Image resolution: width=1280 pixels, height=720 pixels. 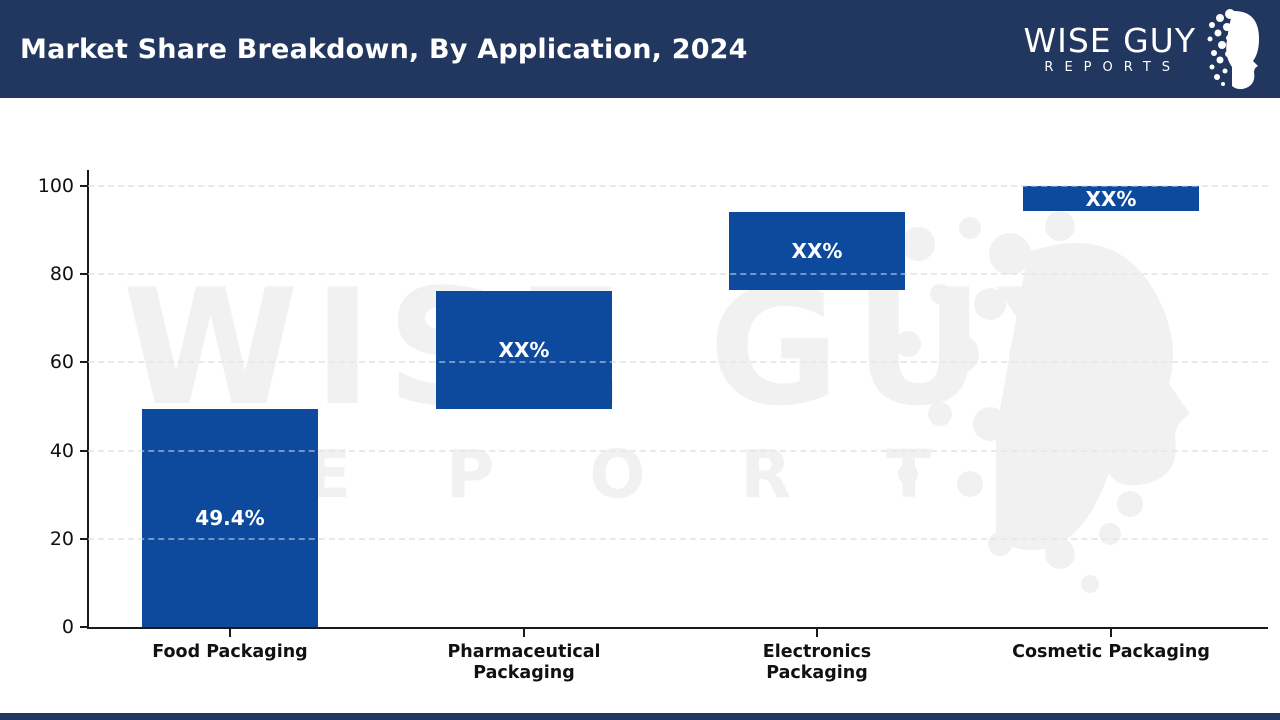 What do you see at coordinates (61, 274) in the screenshot?
I see `y-axis-tick-label: 80` at bounding box center [61, 274].